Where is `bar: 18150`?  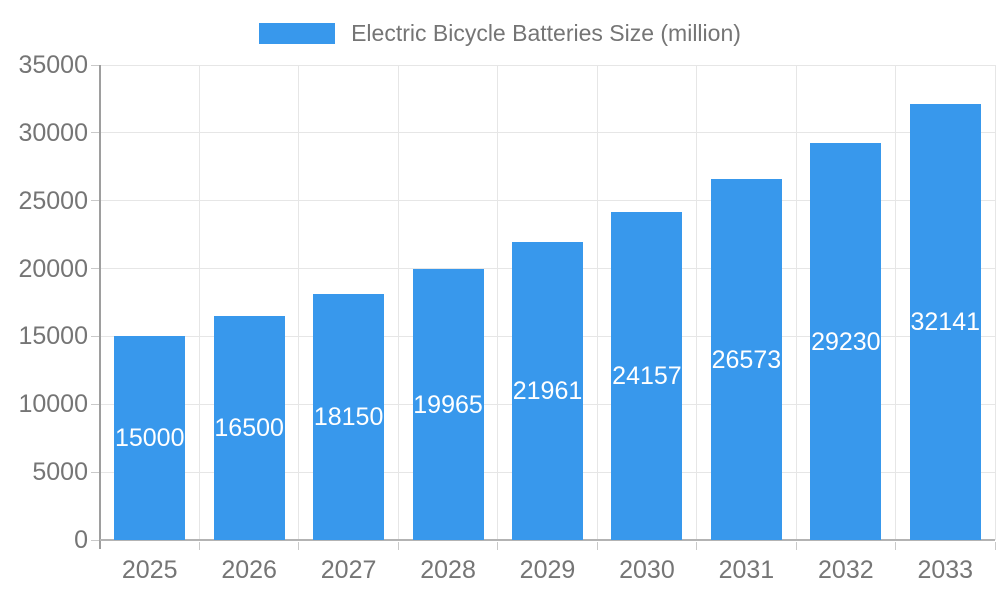
bar: 18150 is located at coordinates (349, 416).